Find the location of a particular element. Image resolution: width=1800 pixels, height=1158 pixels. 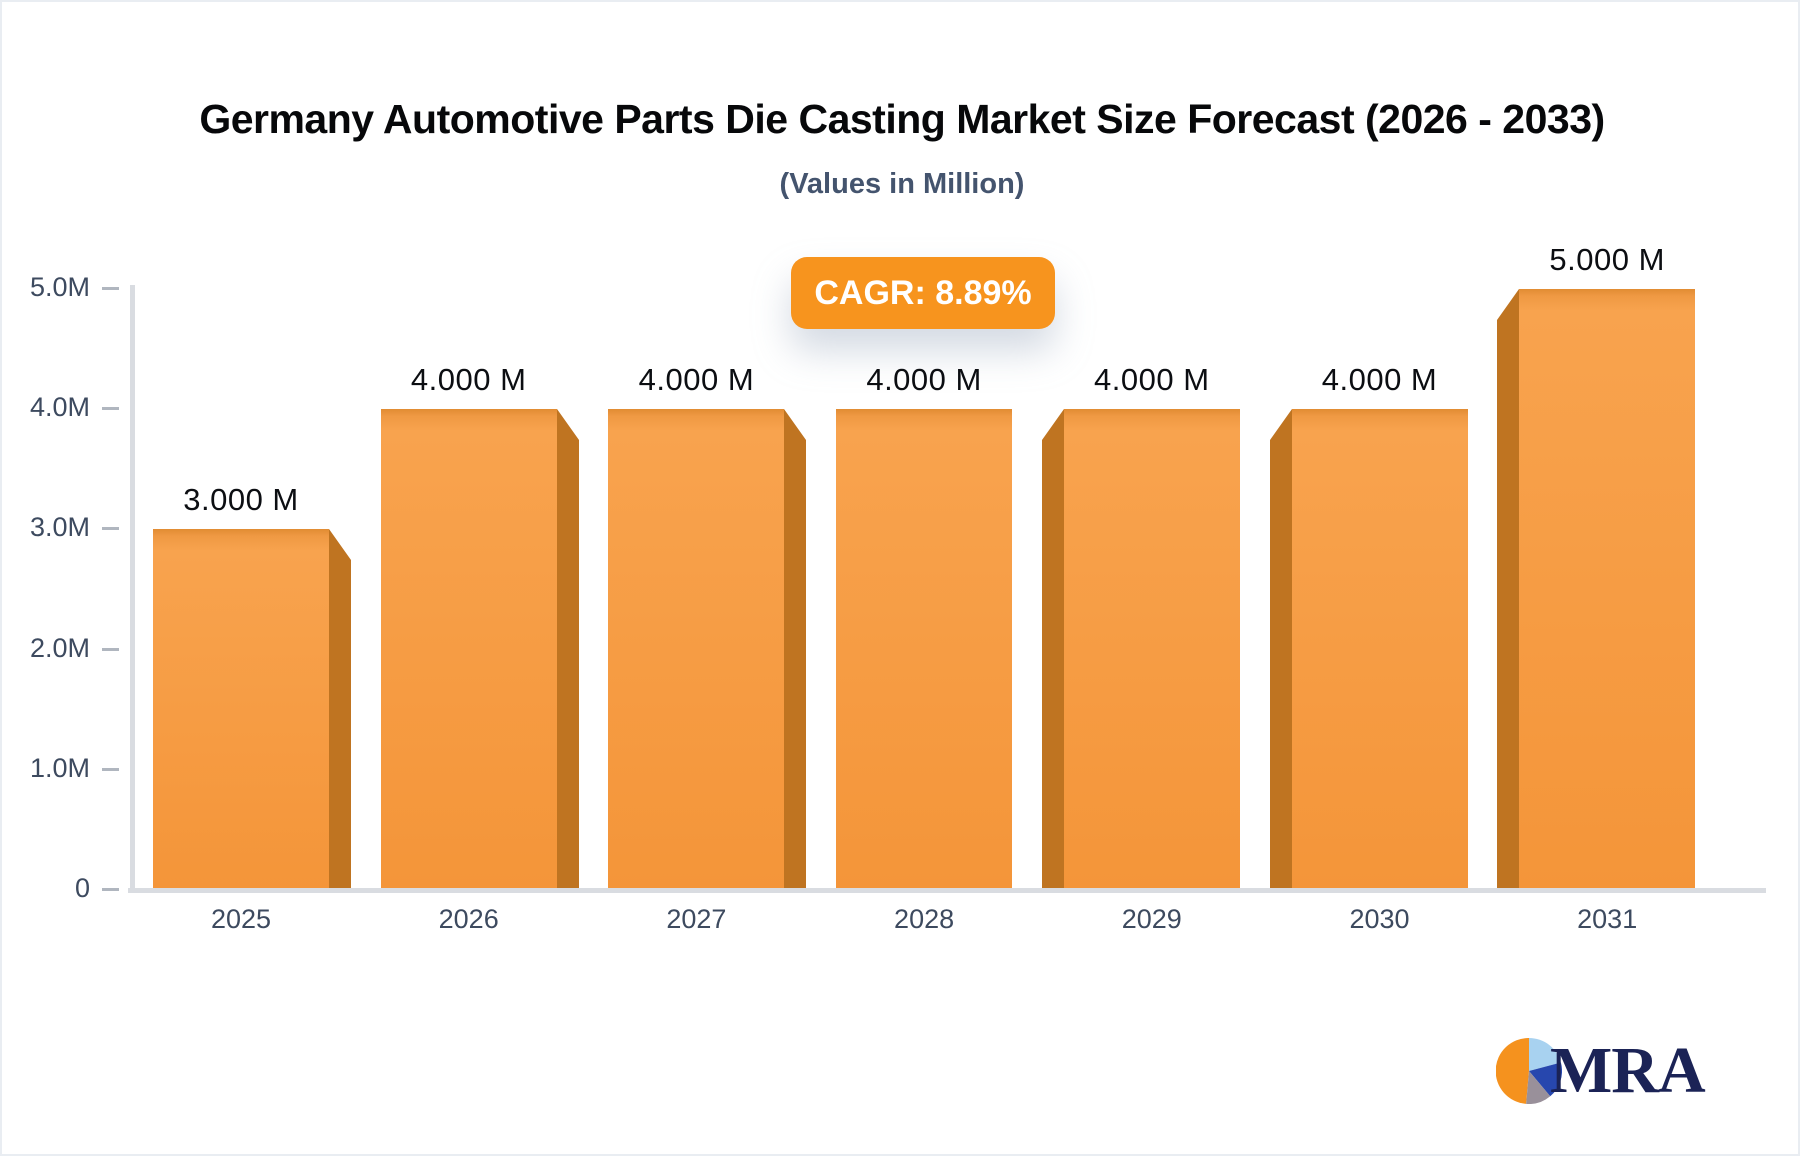

mra-logo-text: MRA is located at coordinates (1628, 1070).